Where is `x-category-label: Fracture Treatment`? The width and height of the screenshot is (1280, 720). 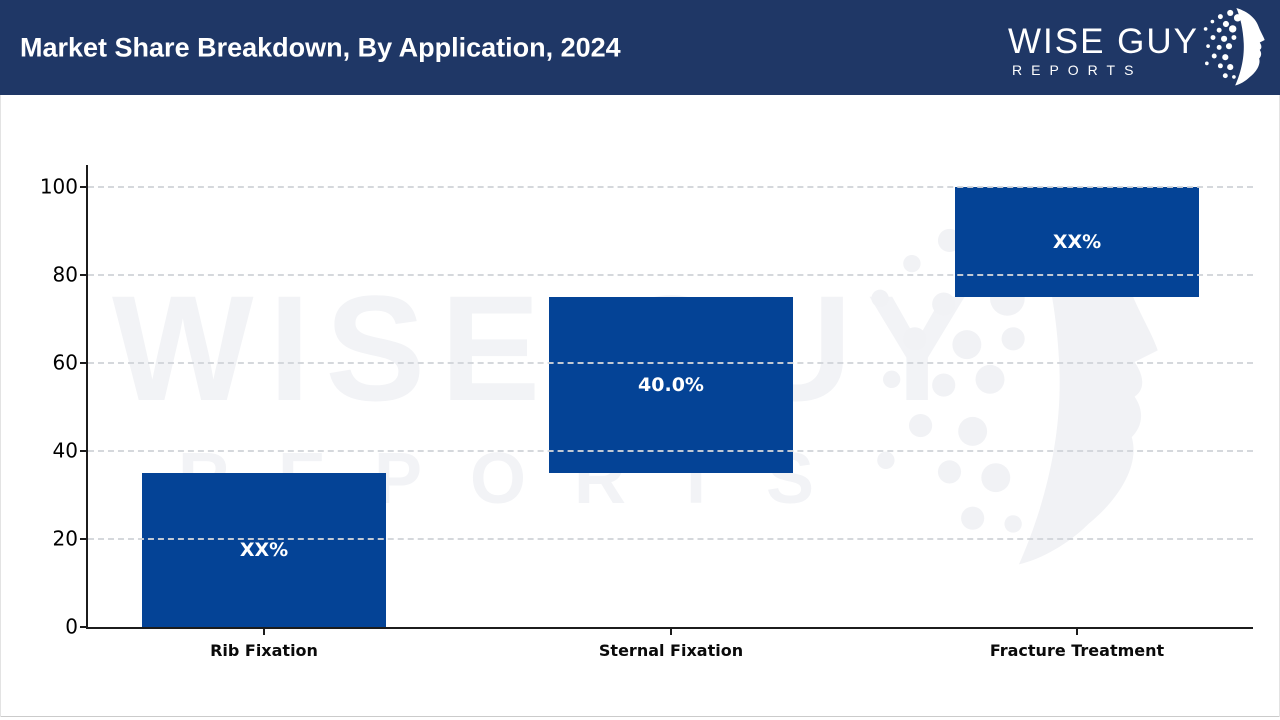 x-category-label: Fracture Treatment is located at coordinates (1077, 650).